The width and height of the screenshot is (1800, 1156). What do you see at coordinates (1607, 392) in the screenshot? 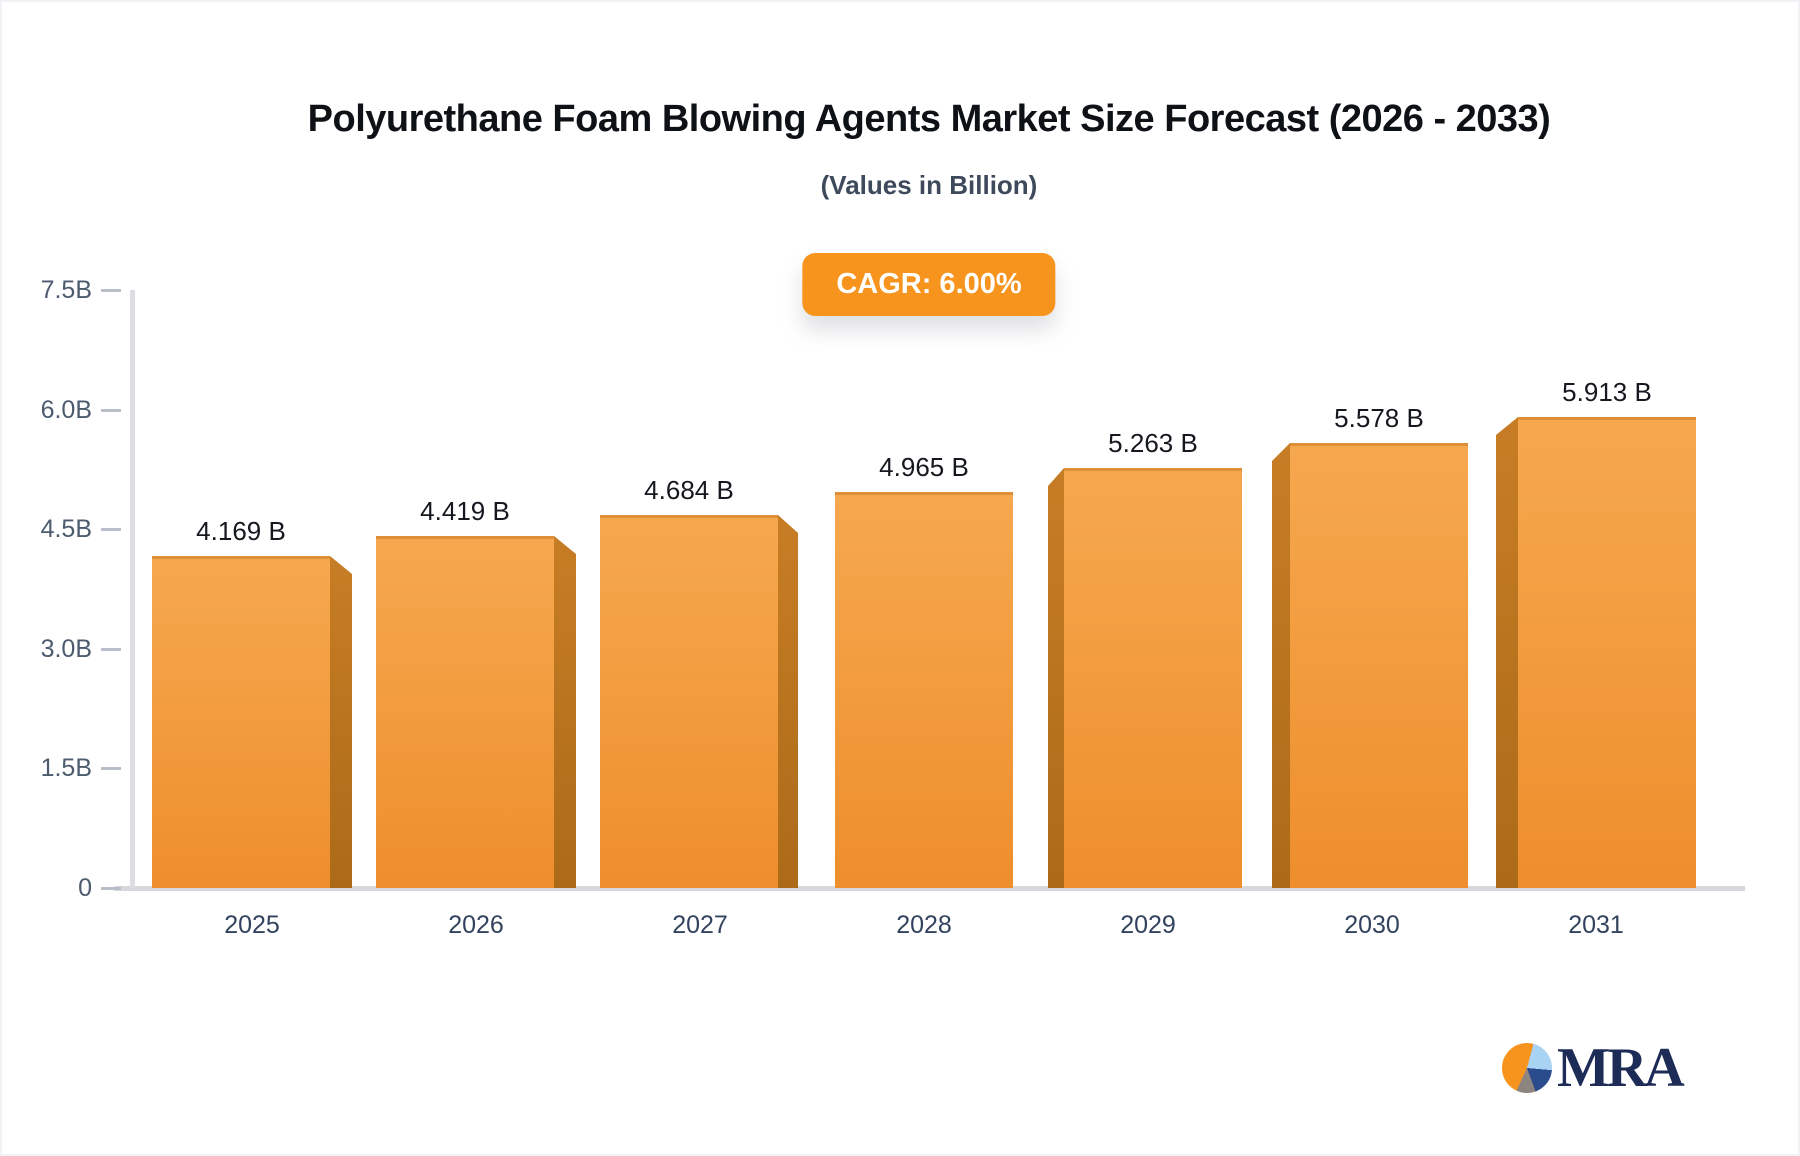
I see `bar-value-label: 5.913 B` at bounding box center [1607, 392].